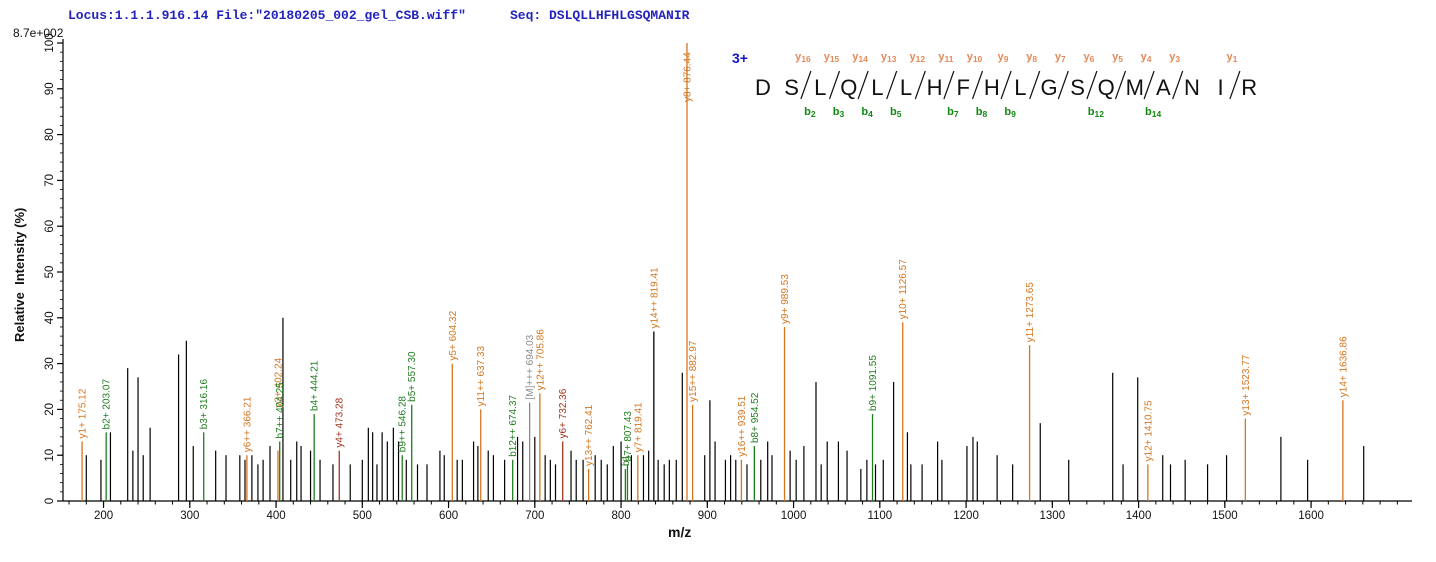 Image resolution: width=1436 pixels, height=562 pixels. Describe the element at coordinates (1030, 312) in the screenshot. I see `peak-label: y11+ 1273.65` at that location.